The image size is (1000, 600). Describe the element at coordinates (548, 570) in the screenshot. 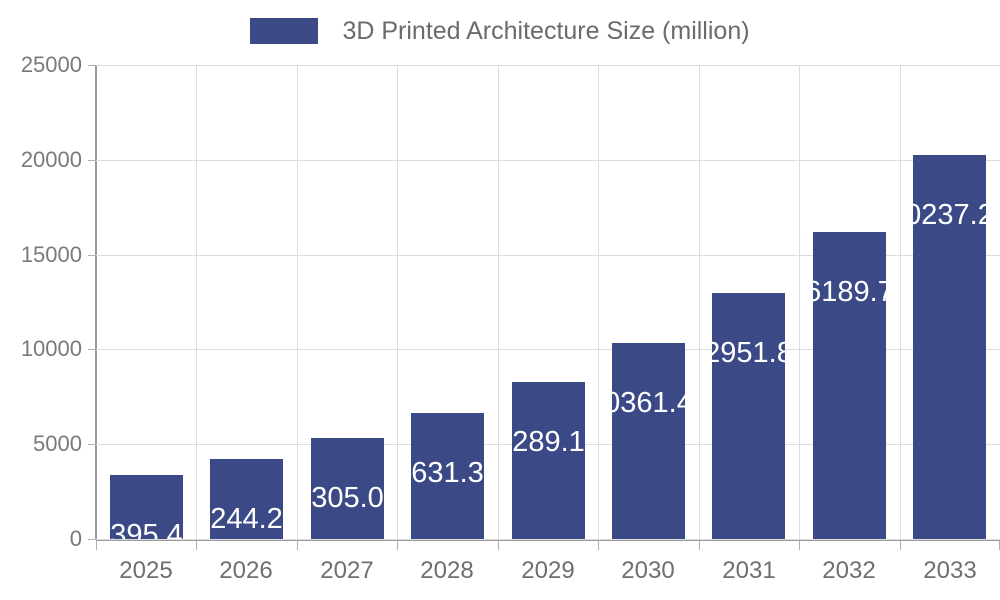

I see `x-tick-label-2029: 2029` at that location.